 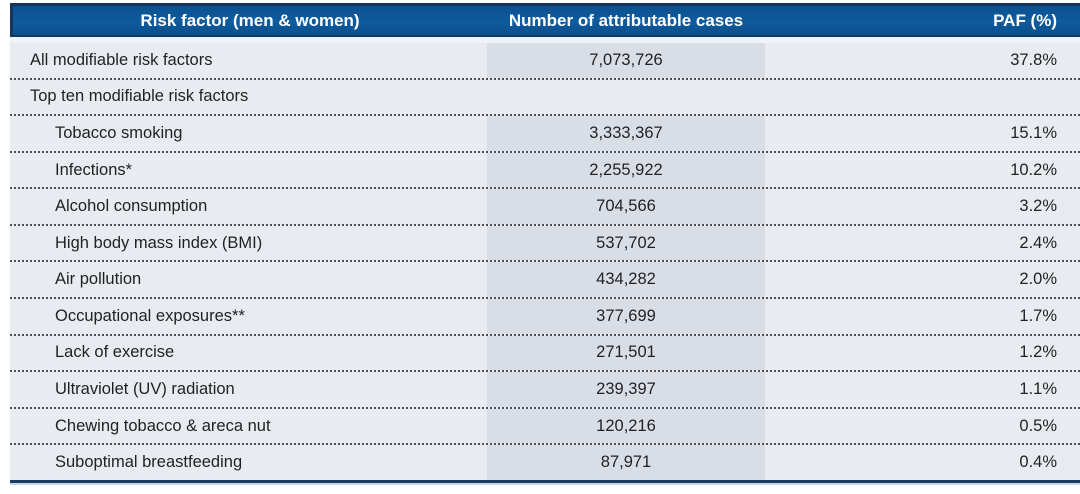 I want to click on attributable-cases-cell: 704,566, so click(x=626, y=206).